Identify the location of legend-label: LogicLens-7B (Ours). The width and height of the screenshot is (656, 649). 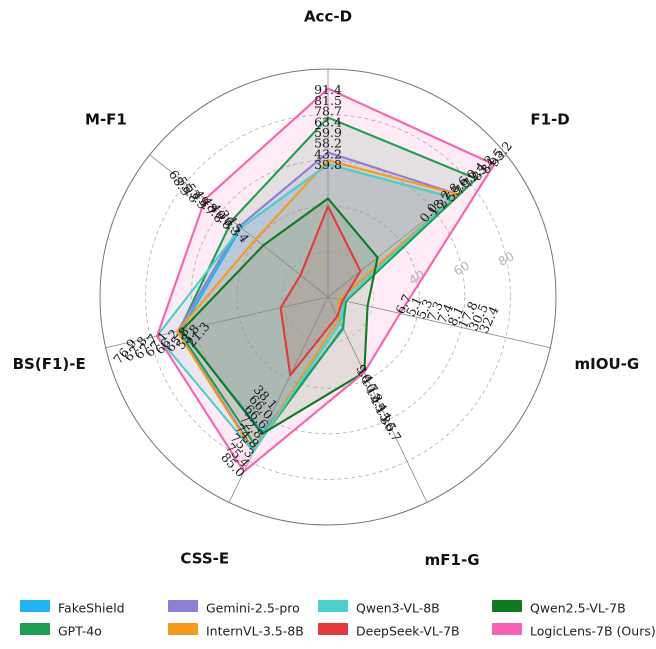
(593, 631).